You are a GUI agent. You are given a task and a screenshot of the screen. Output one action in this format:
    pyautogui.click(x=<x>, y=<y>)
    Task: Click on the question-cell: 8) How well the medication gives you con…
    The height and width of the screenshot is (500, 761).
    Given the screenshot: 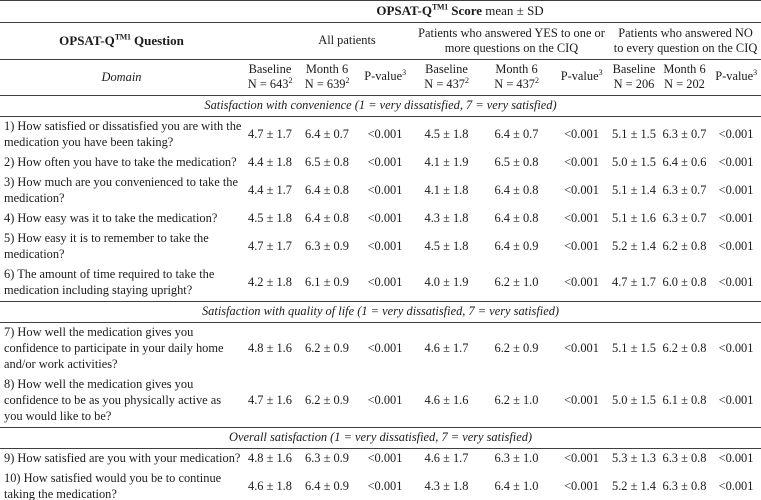 What is the action you would take?
    pyautogui.click(x=113, y=400)
    